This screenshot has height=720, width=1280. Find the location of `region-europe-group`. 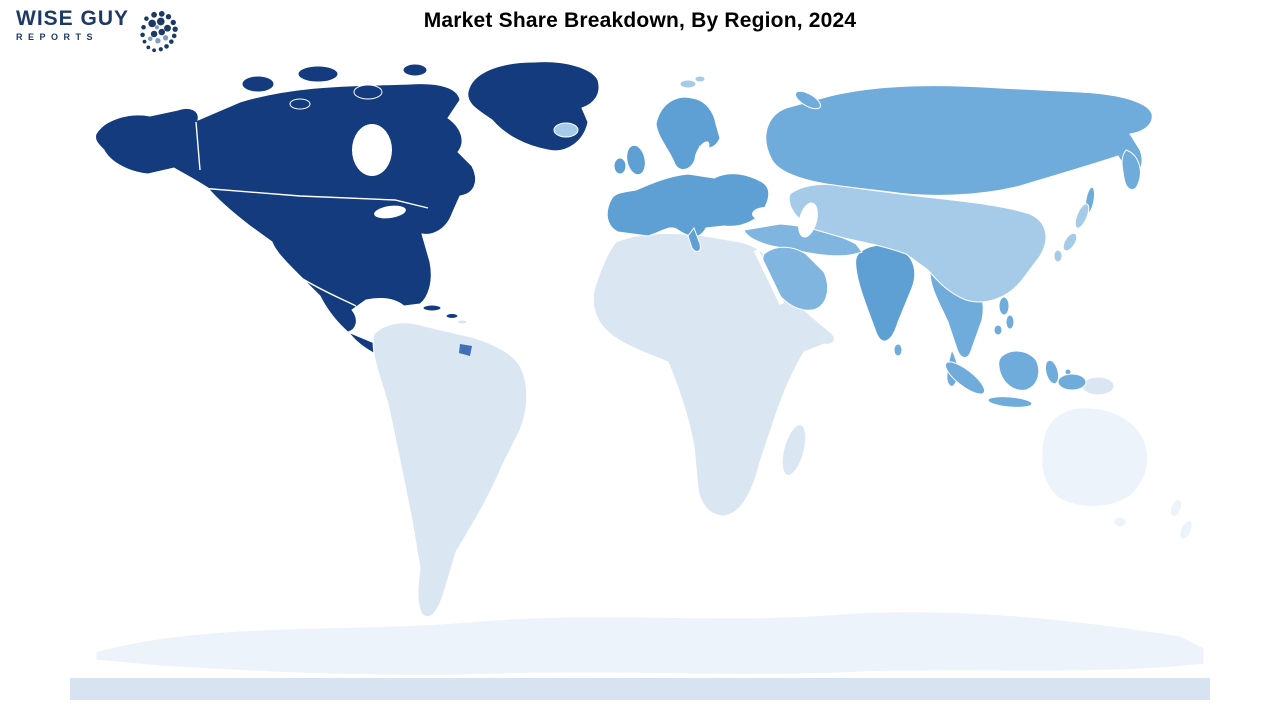

region-europe-group is located at coordinates (761, 219).